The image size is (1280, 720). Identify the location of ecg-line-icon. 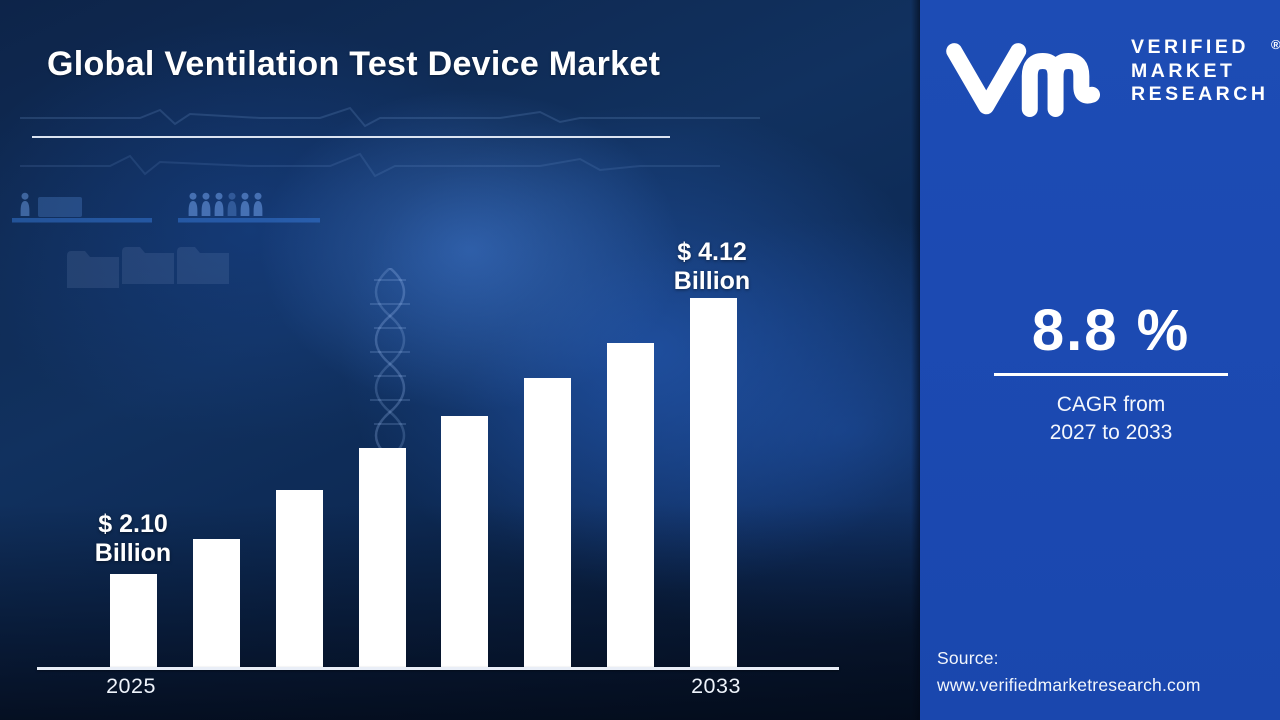
(390, 142).